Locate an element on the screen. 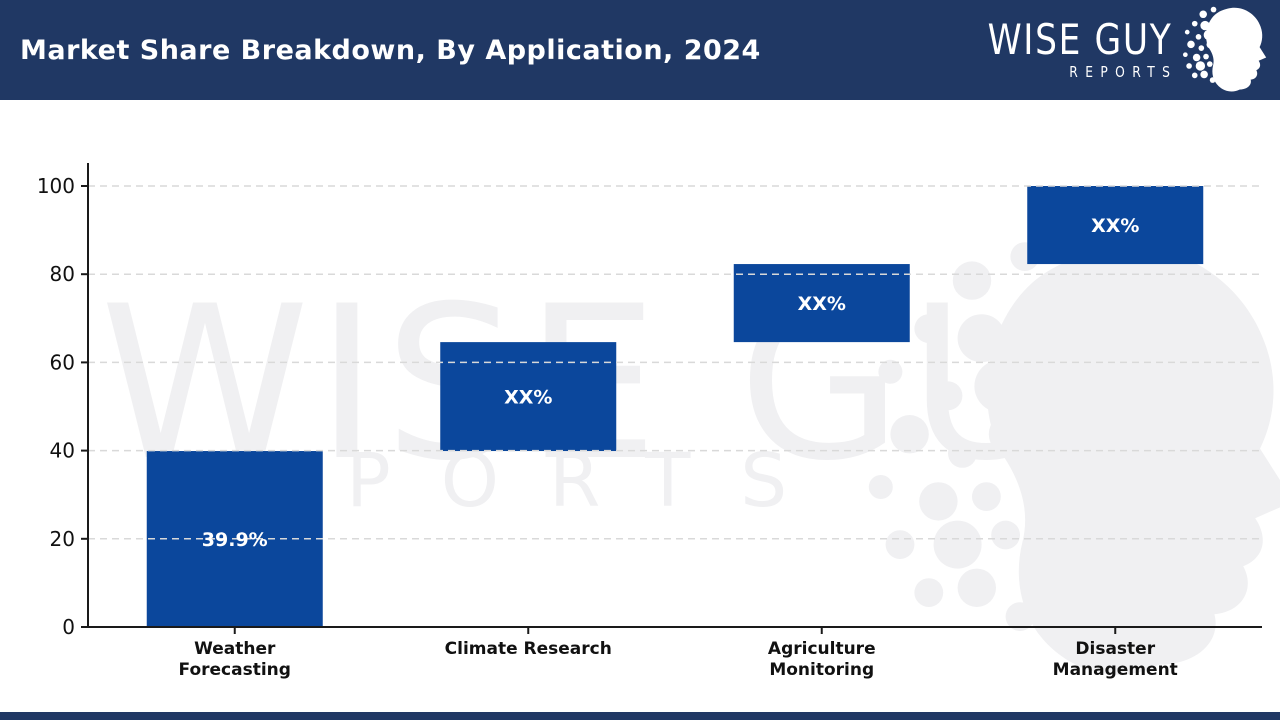 Image resolution: width=1280 pixels, height=720 pixels. category-label: Disaster Management is located at coordinates (1115, 659).